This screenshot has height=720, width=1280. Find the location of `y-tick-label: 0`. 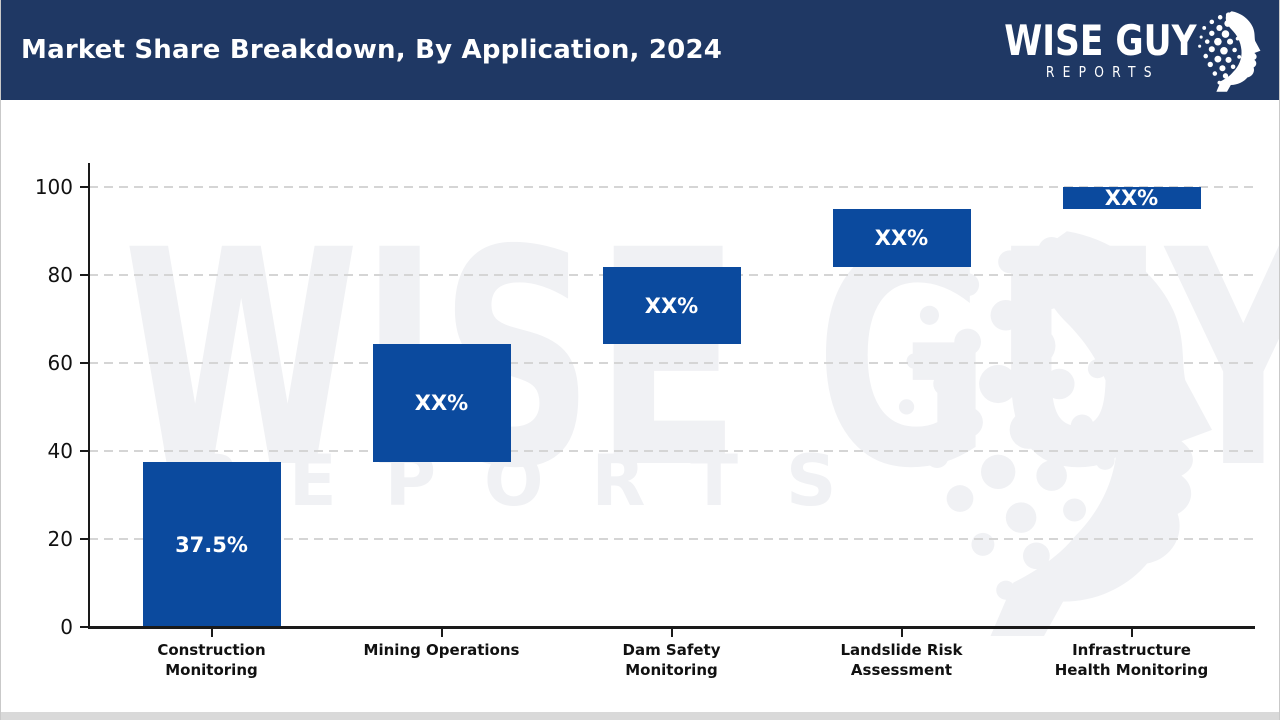

y-tick-label: 0 is located at coordinates (66, 627).